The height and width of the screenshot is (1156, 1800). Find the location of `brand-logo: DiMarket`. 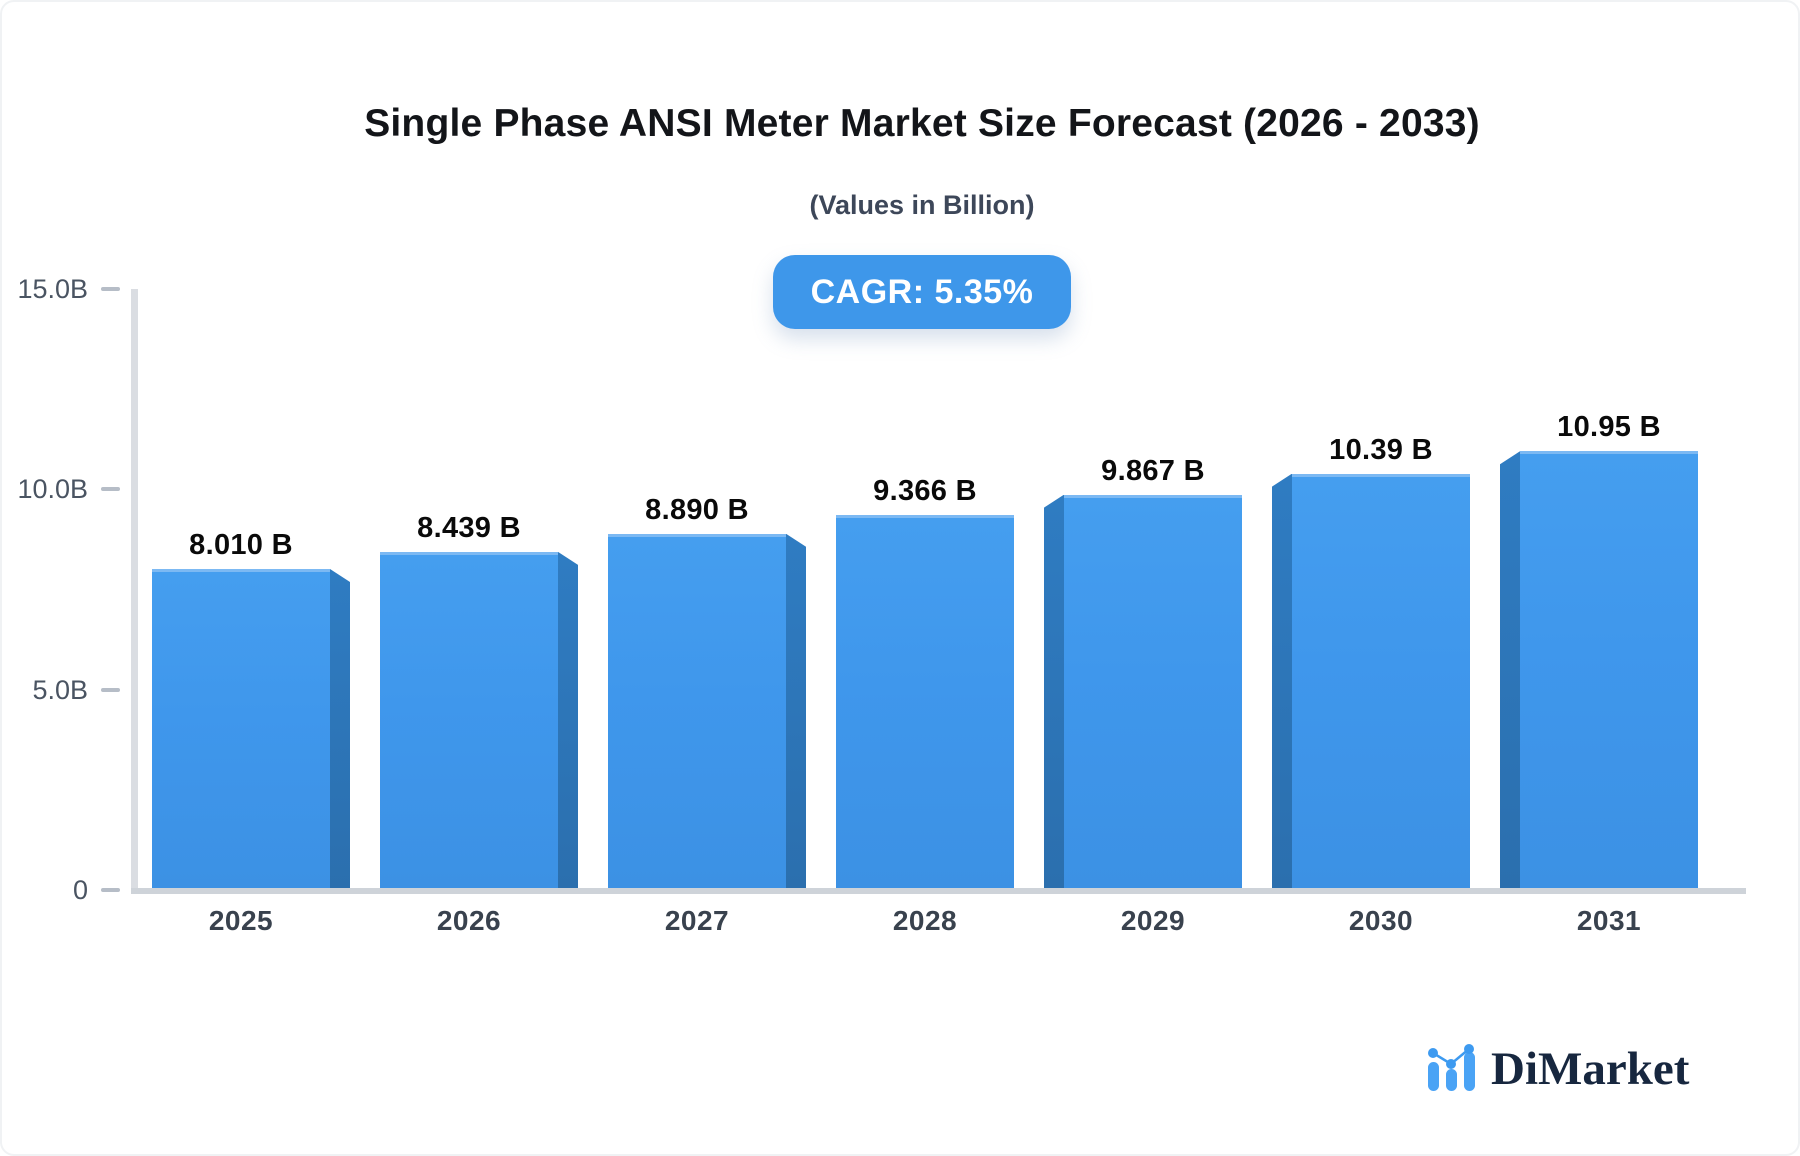

brand-logo: DiMarket is located at coordinates (1557, 1067).